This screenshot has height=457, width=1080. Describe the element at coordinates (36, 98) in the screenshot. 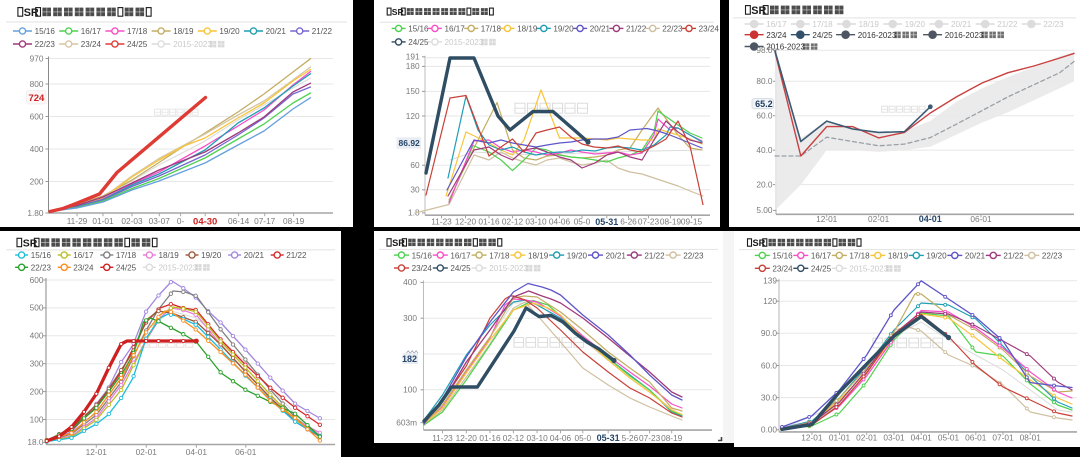

I see `svg-text: 724` at that location.